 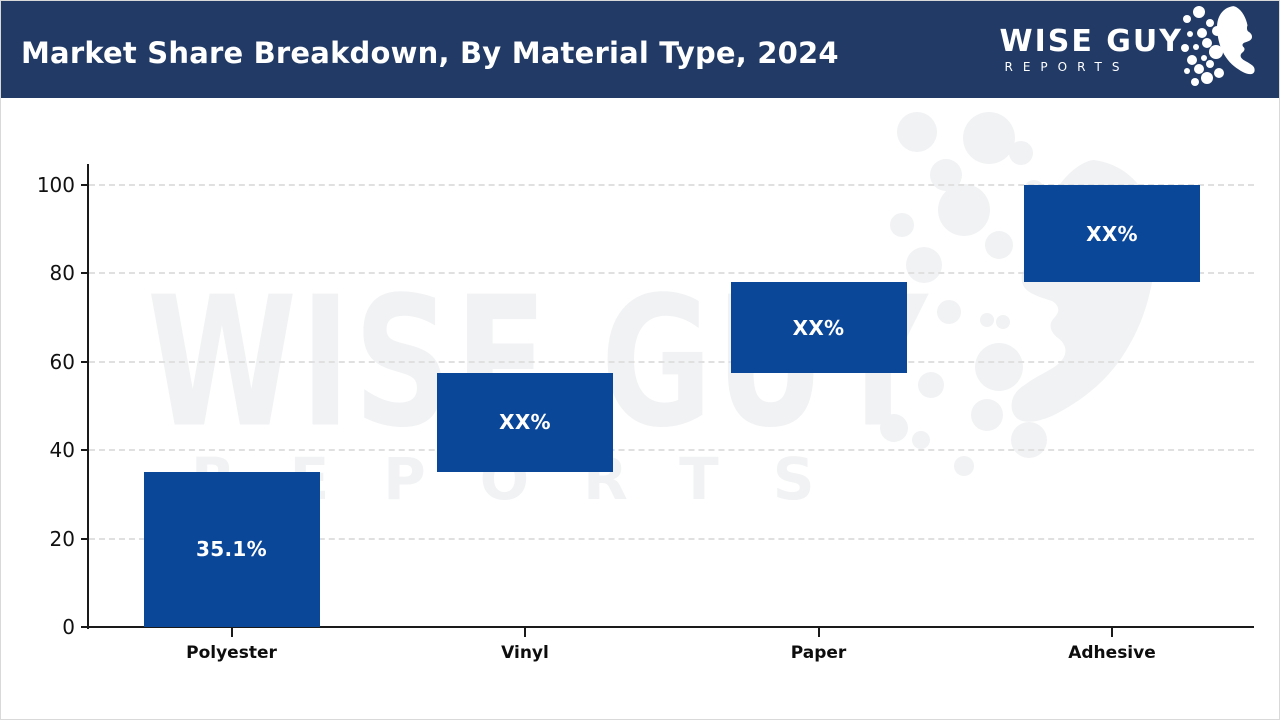 What do you see at coordinates (88, 396) in the screenshot?
I see `y-axis-spine` at bounding box center [88, 396].